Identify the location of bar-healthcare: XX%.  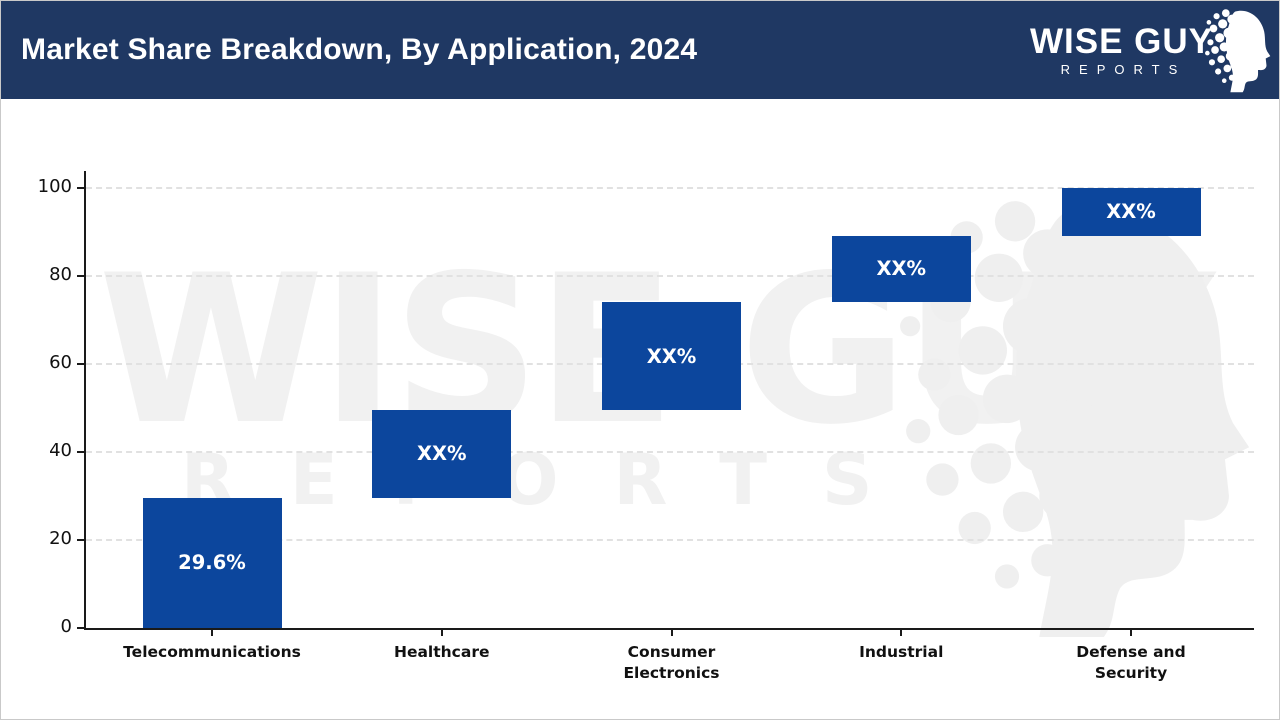
(442, 454).